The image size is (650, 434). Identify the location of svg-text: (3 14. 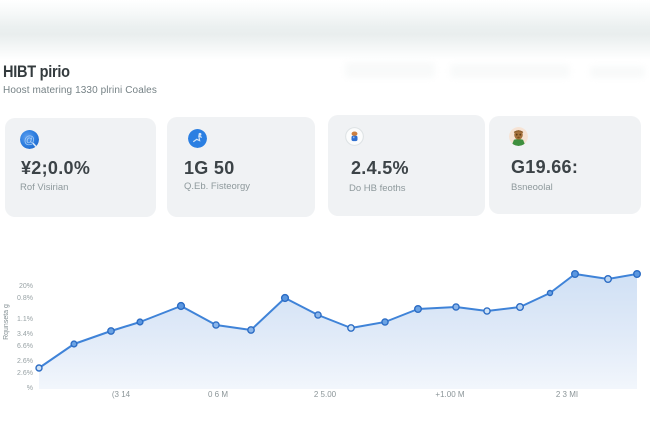
(121, 394).